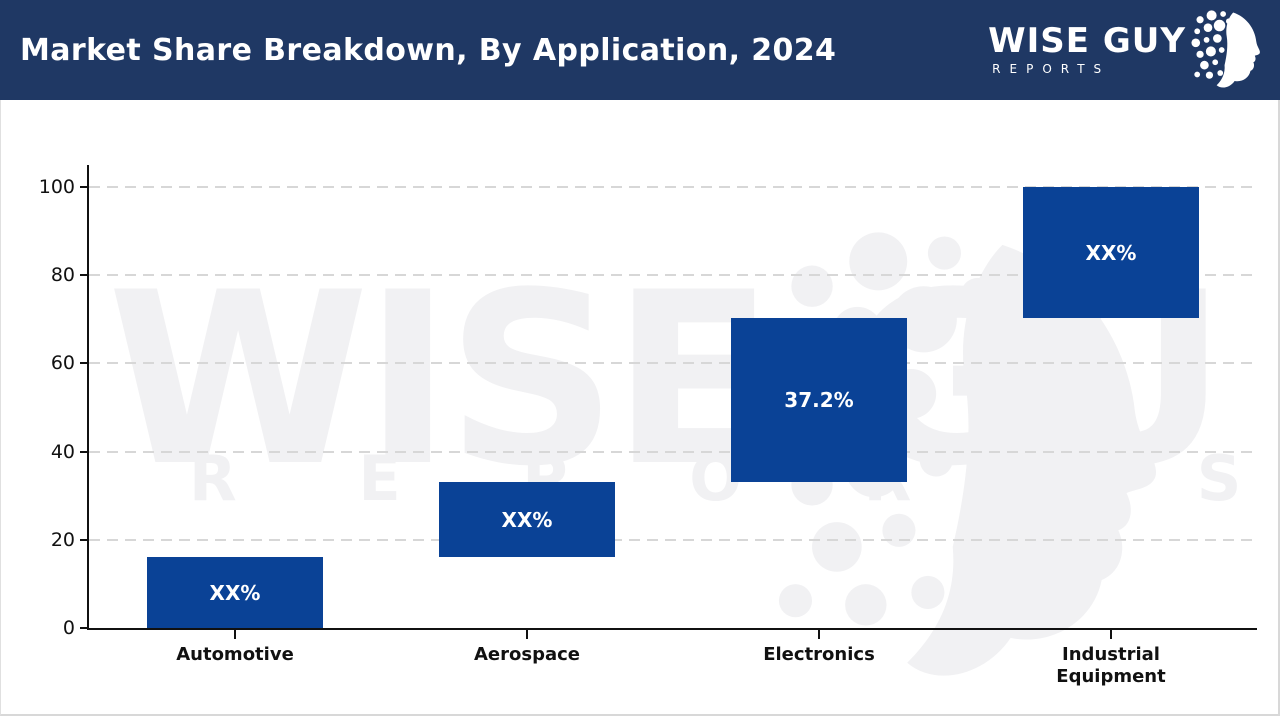 This screenshot has height=720, width=1280. I want to click on y-tick-label: 40, so click(62, 451).